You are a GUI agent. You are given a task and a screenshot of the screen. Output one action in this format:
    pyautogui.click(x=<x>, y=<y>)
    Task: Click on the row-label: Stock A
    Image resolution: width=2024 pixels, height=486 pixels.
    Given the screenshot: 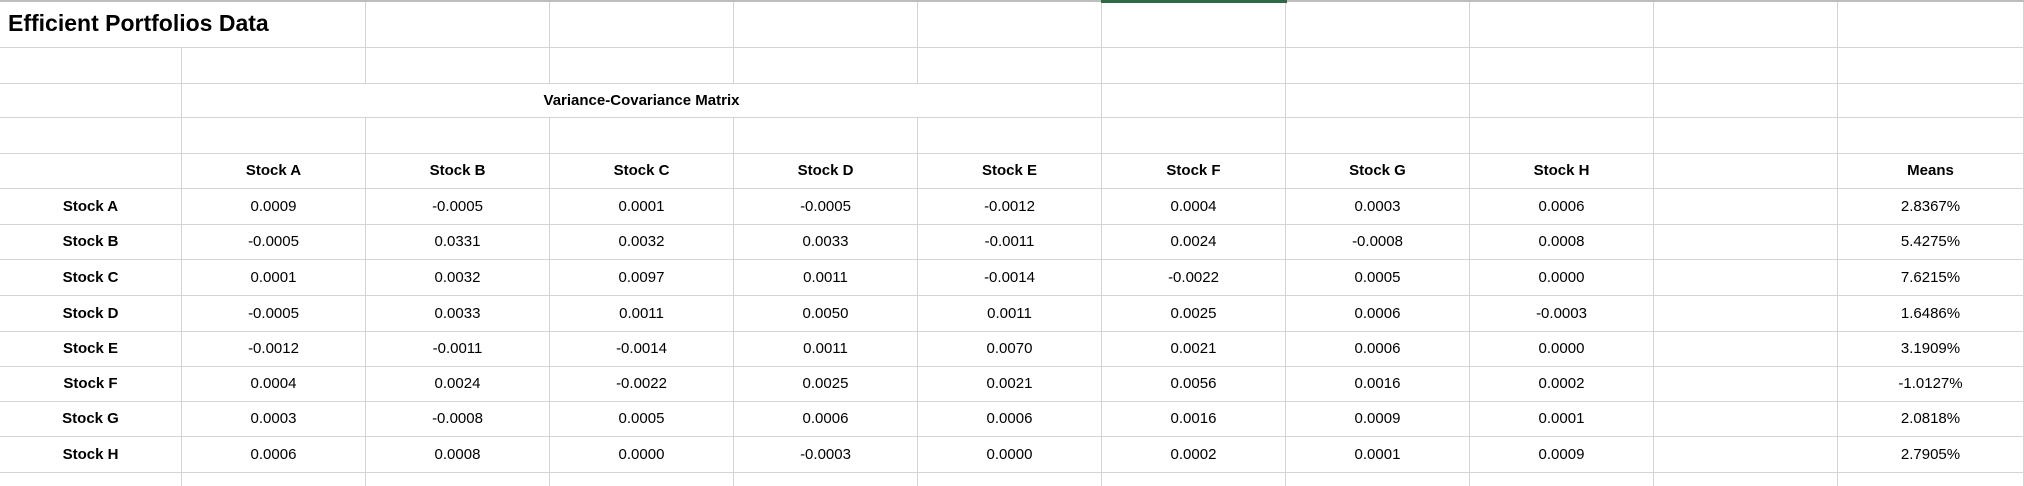 What is the action you would take?
    pyautogui.click(x=91, y=207)
    